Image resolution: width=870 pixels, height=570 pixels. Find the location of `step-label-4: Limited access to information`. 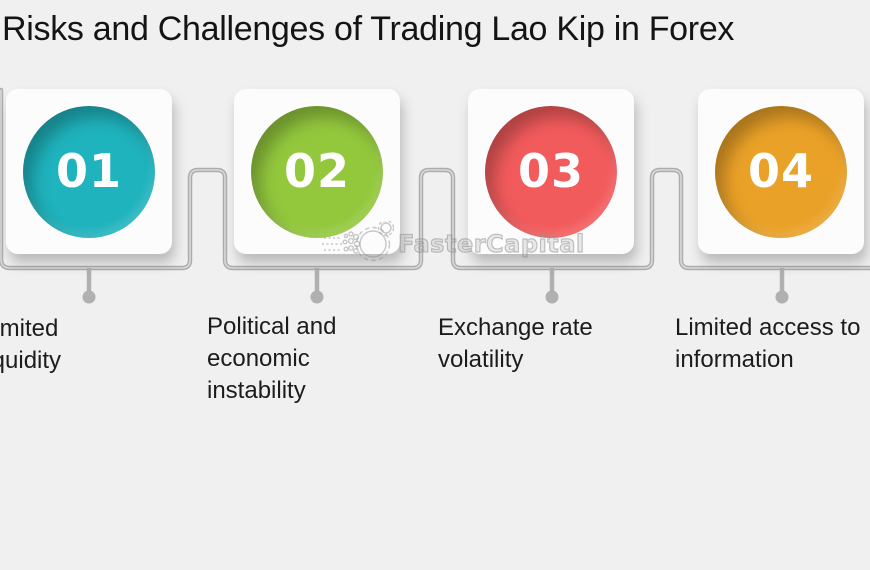

step-label-4: Limited access to information is located at coordinates (768, 343).